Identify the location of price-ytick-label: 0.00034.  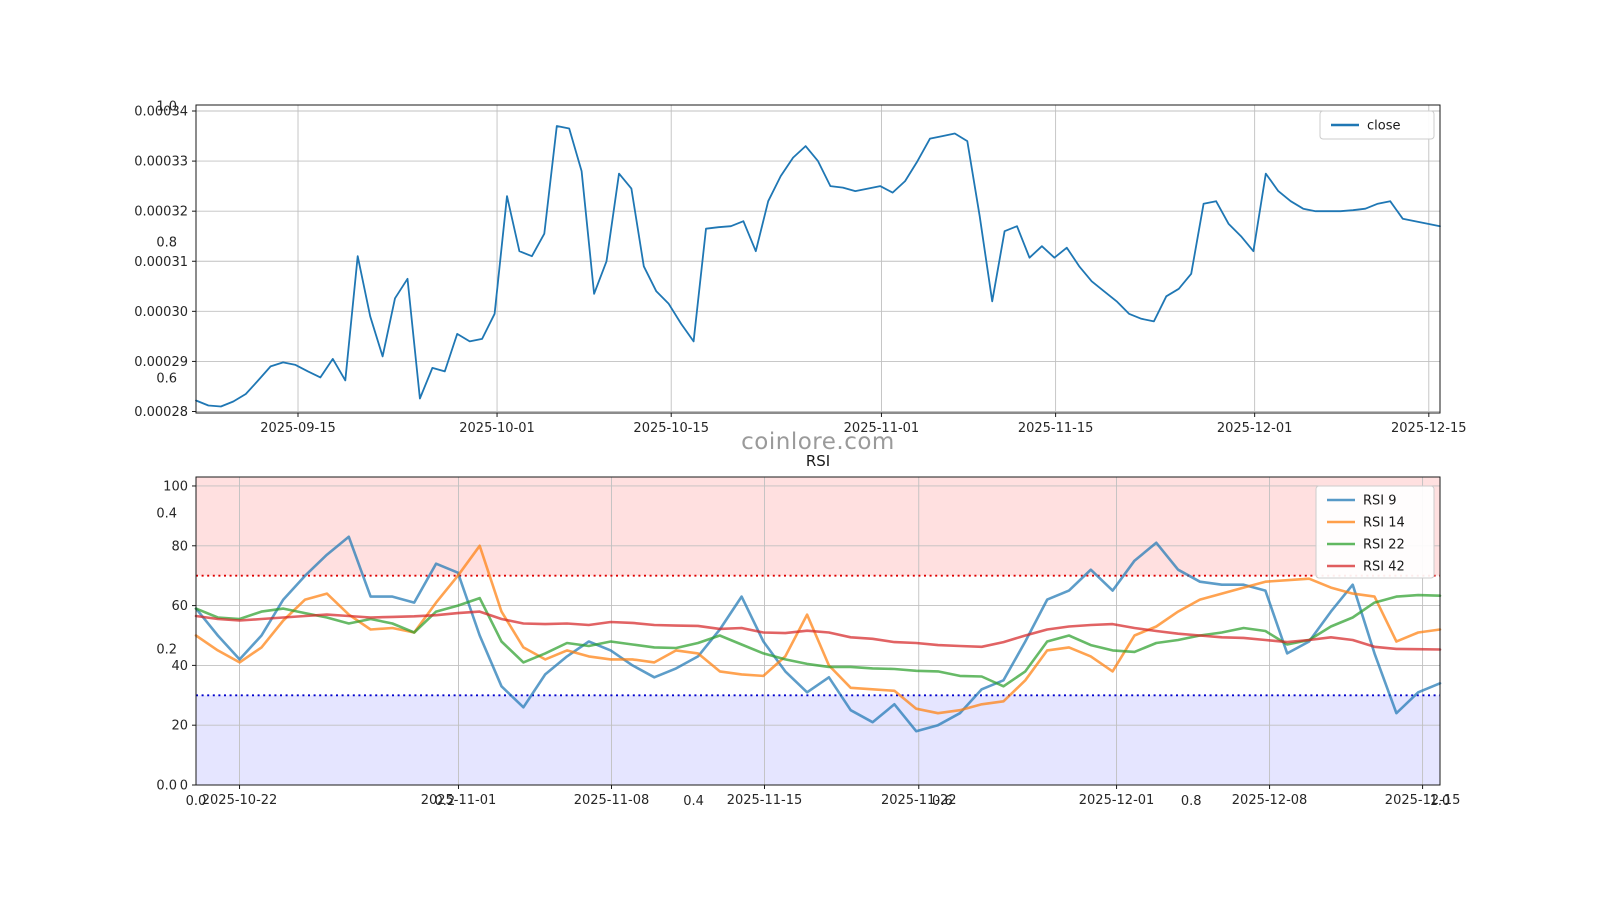
(161, 112).